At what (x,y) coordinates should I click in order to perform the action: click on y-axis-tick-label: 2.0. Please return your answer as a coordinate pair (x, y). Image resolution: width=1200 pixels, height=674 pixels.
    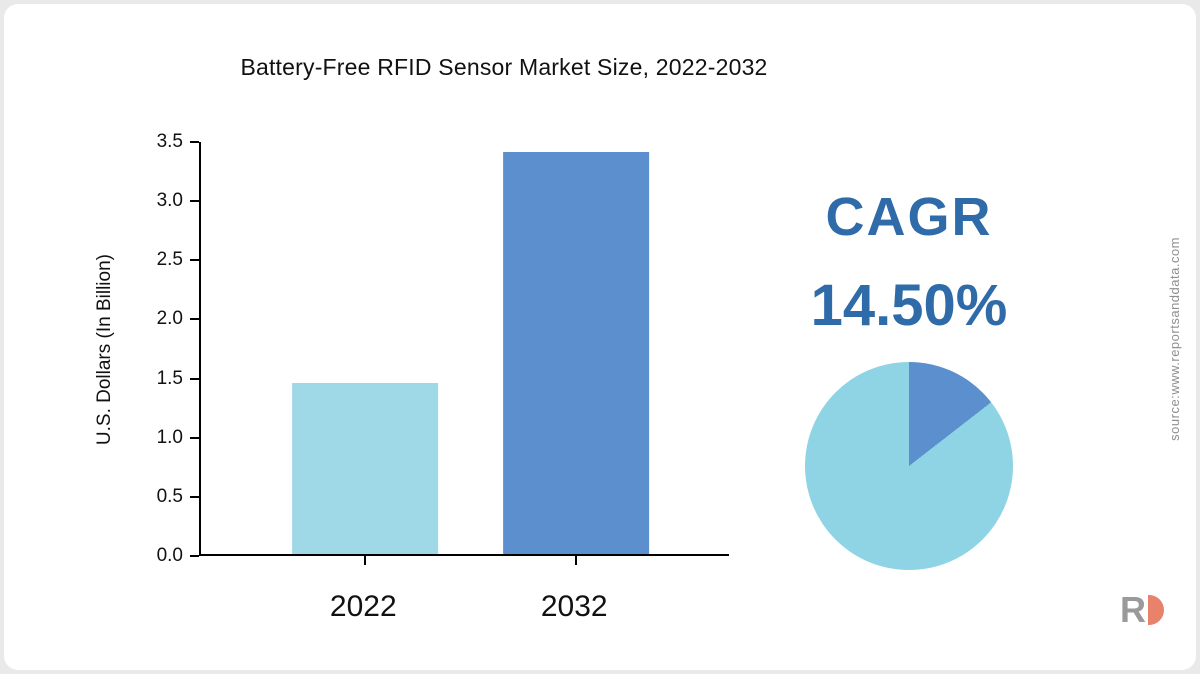
    Looking at the image, I should click on (169, 319).